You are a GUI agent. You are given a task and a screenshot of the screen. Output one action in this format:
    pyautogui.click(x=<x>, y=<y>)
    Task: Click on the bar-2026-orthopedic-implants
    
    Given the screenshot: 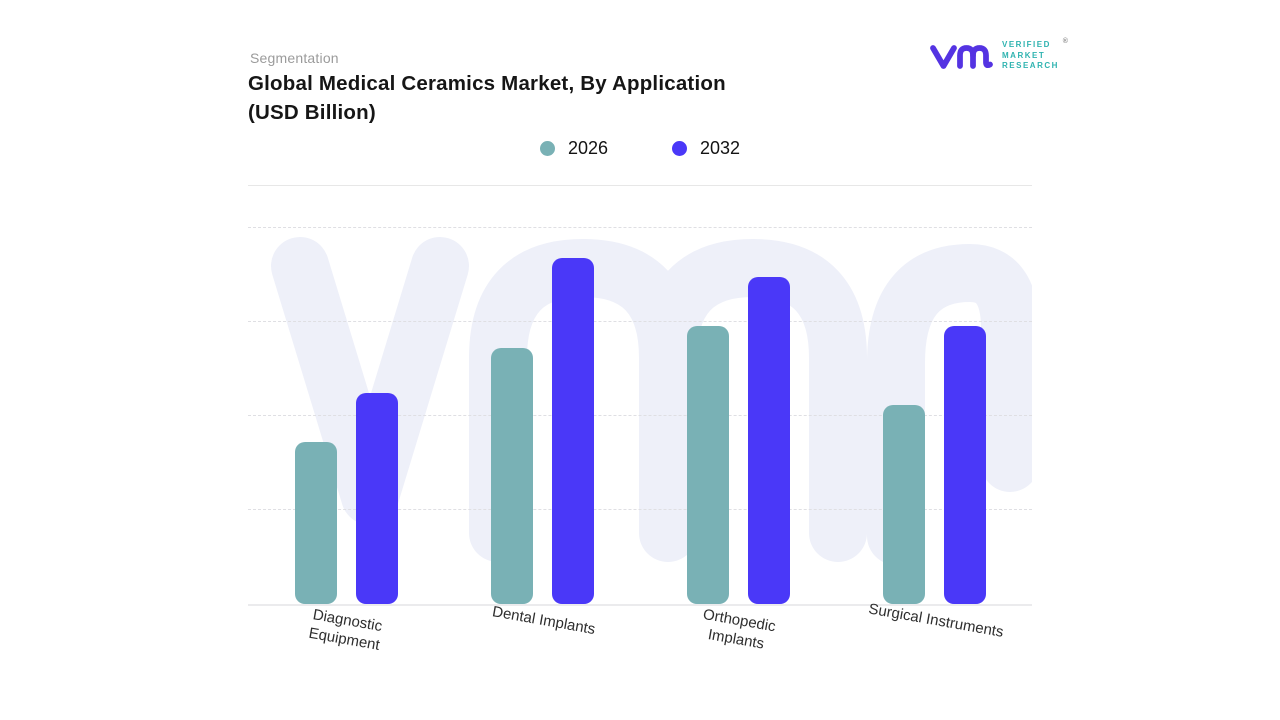 What is the action you would take?
    pyautogui.click(x=707, y=464)
    